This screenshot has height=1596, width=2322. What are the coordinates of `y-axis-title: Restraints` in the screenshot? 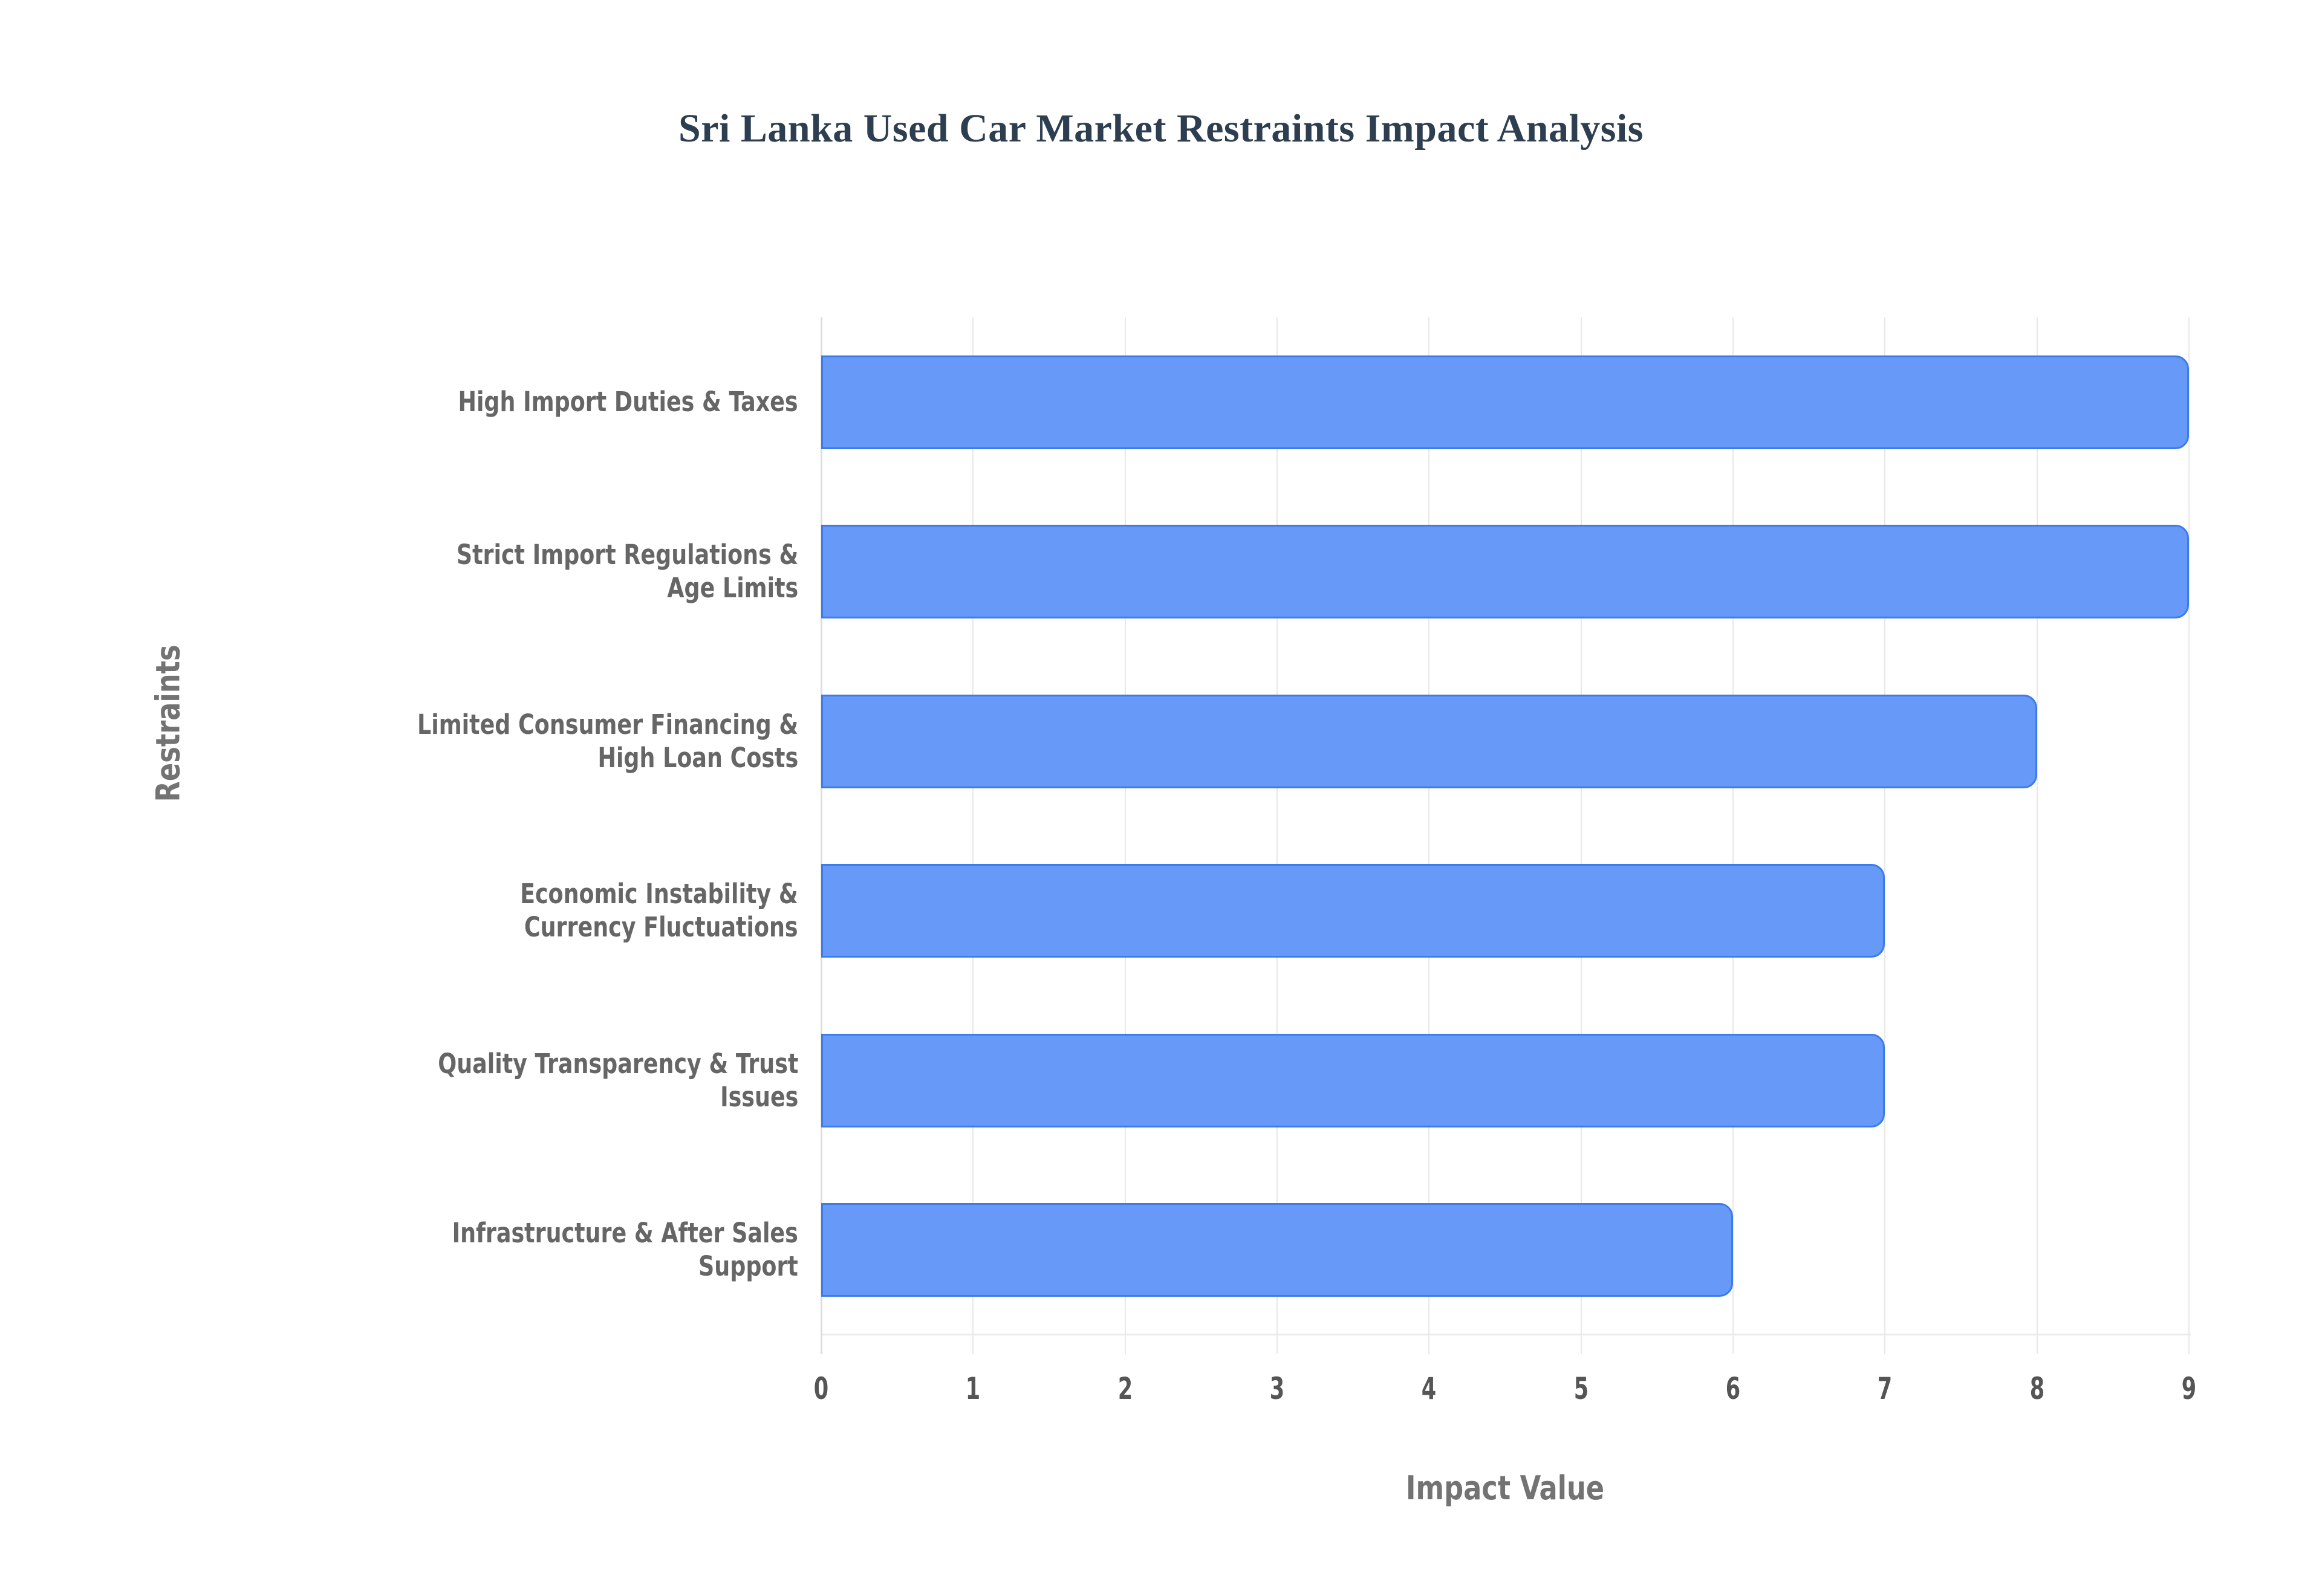 It's located at (168, 723).